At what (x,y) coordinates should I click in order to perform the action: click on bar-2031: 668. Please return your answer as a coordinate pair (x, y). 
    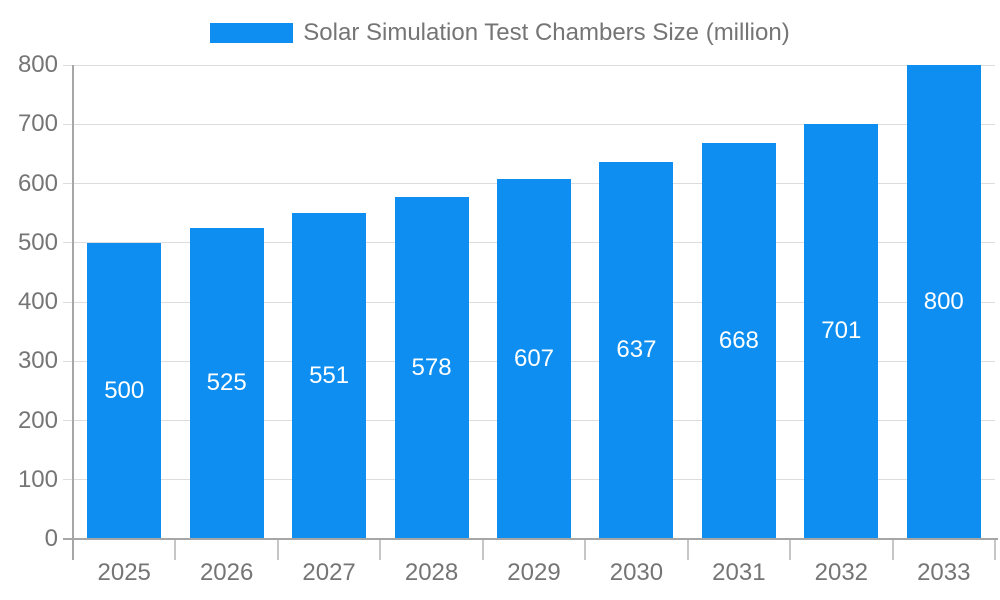
    Looking at the image, I should click on (738, 341).